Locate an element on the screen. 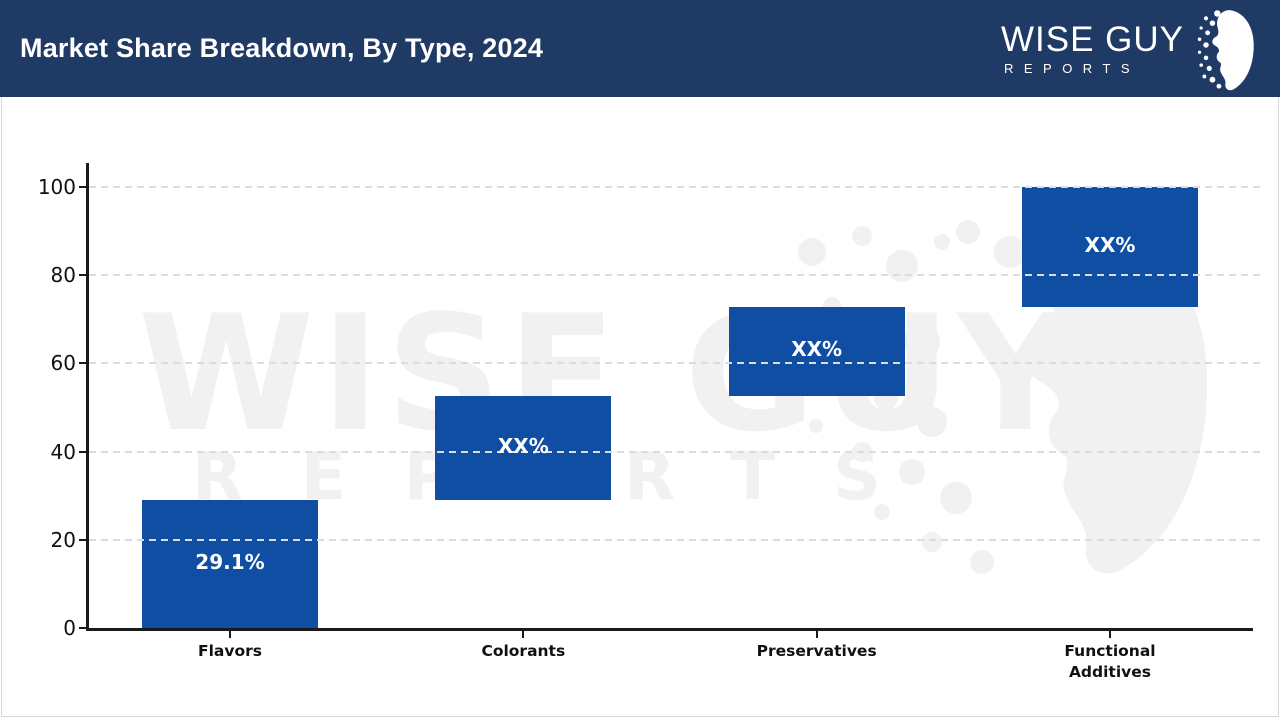 This screenshot has width=1280, height=720. wiseguy-head-icon is located at coordinates (1225, 49).